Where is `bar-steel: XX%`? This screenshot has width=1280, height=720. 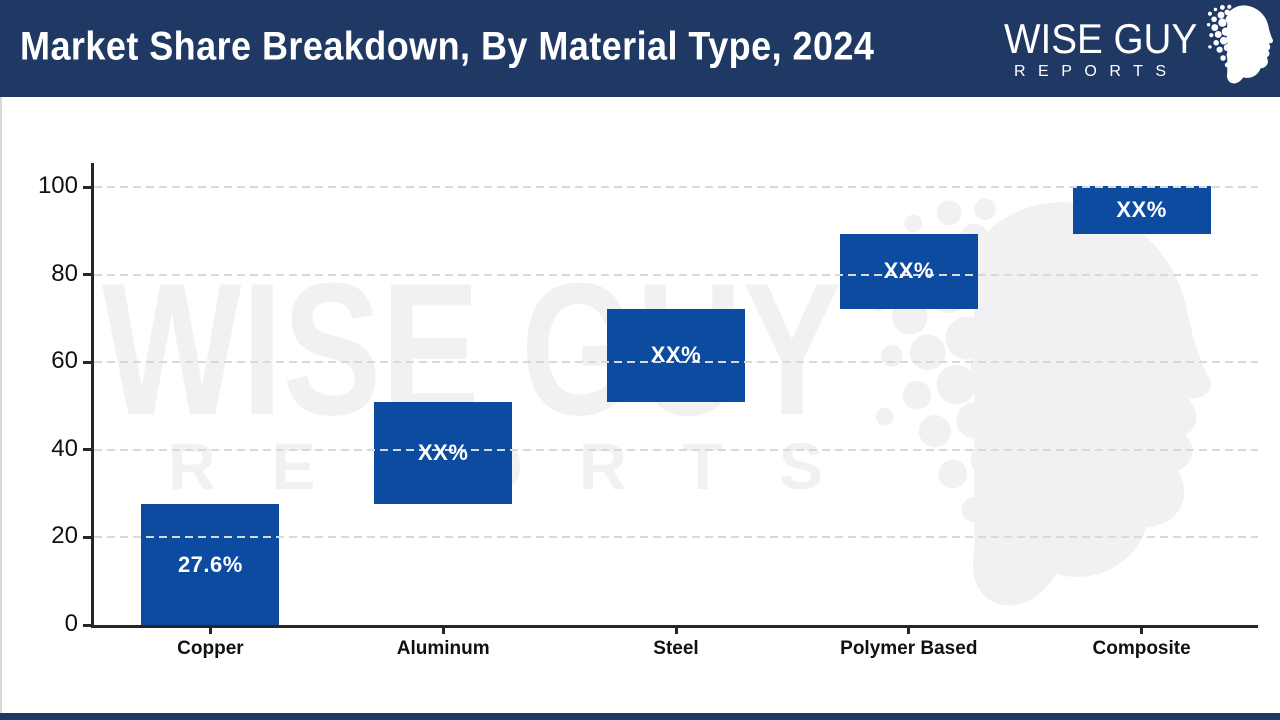
bar-steel: XX% is located at coordinates (676, 355).